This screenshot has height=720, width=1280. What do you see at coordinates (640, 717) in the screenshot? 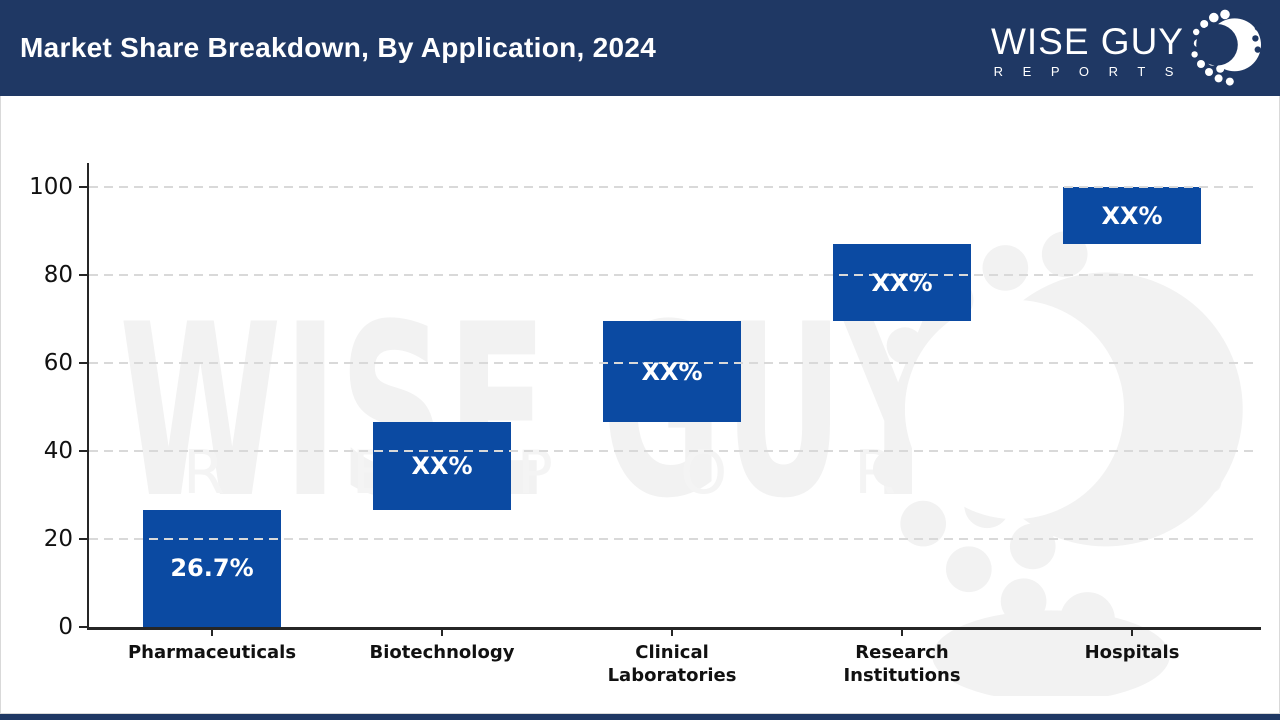
I see `footer-bar` at bounding box center [640, 717].